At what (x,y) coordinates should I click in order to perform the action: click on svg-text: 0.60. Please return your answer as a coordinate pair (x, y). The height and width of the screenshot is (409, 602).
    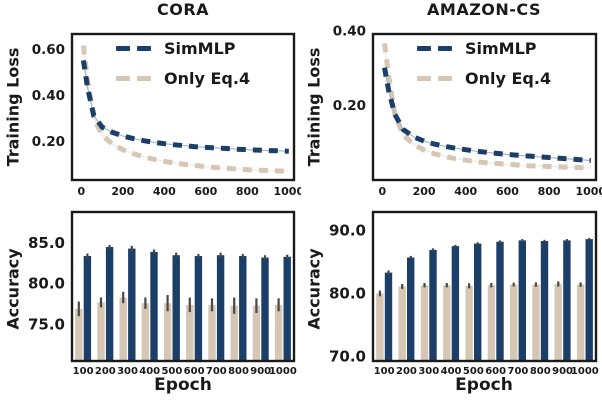
    Looking at the image, I should click on (48, 50).